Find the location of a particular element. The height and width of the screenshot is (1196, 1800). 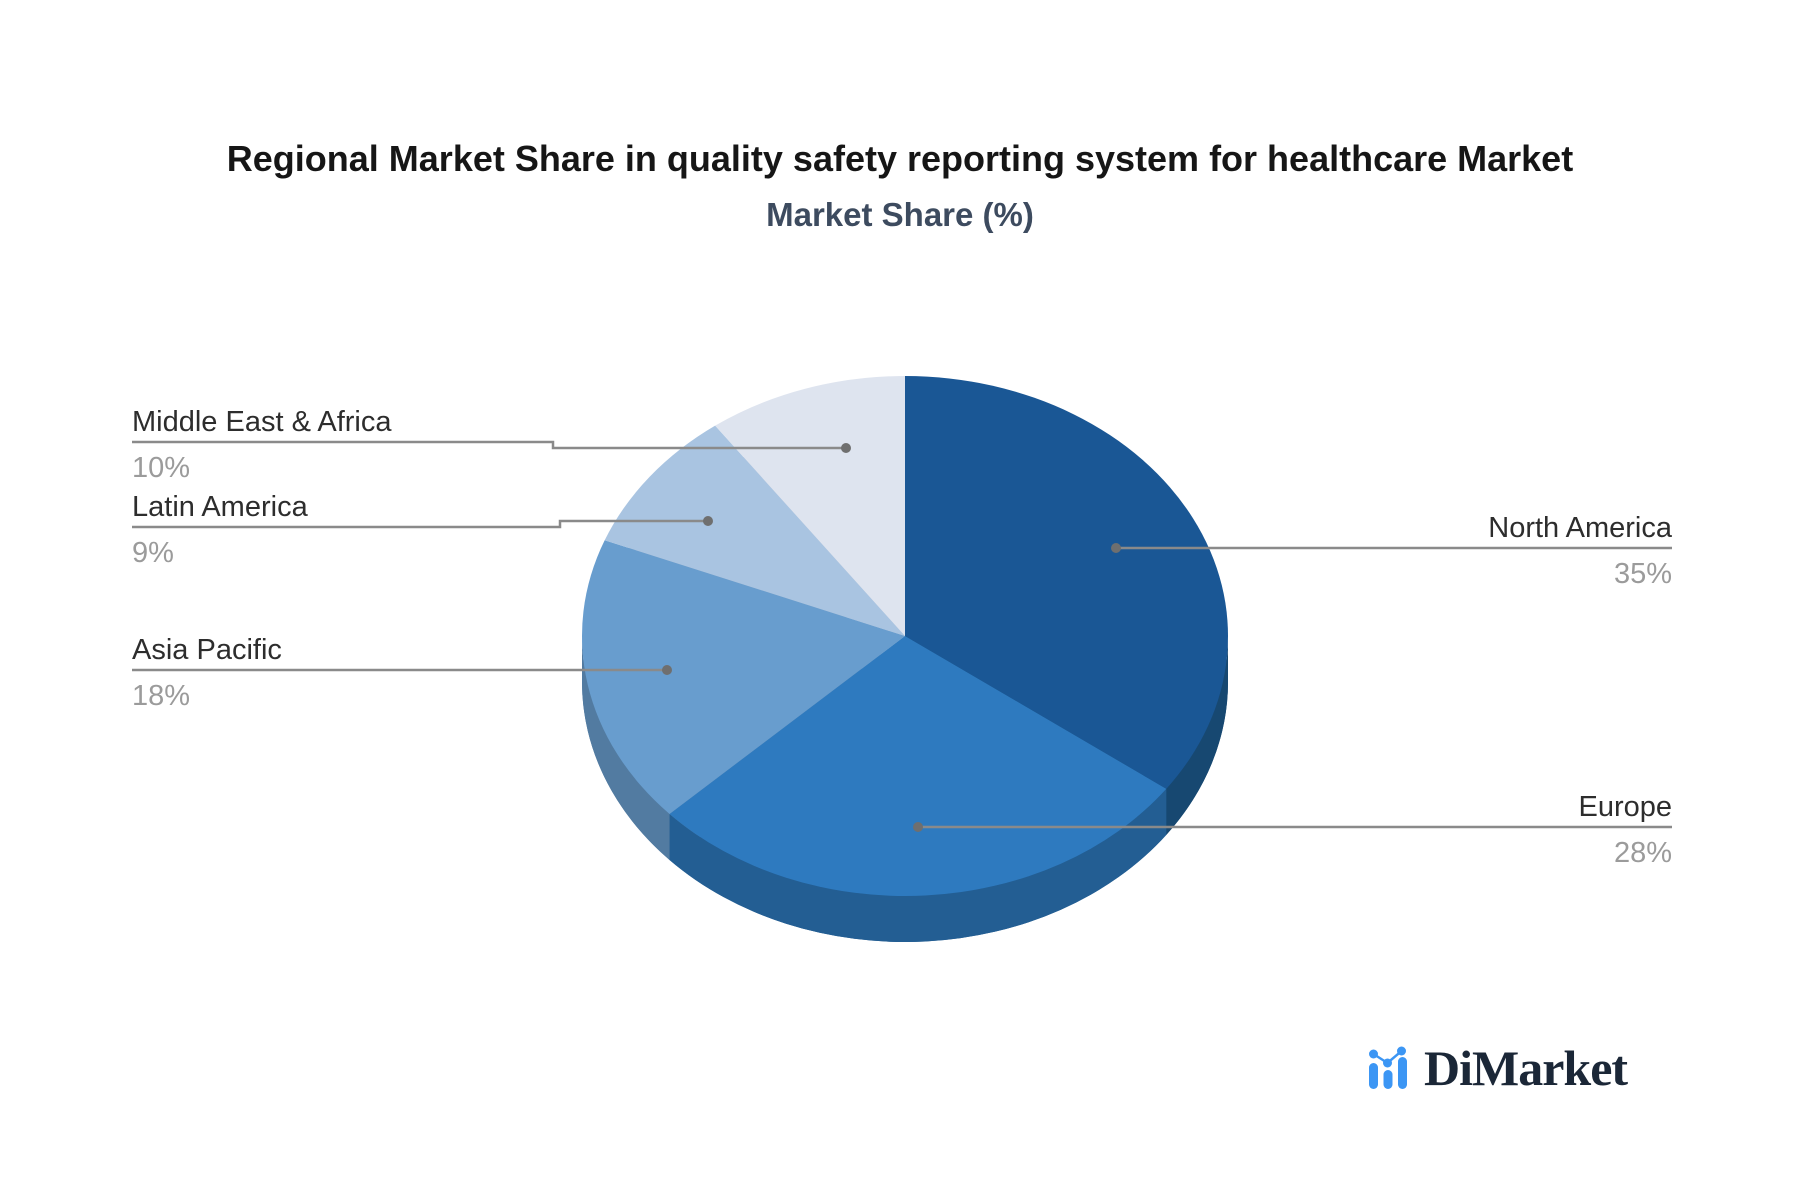

bar-chart-trend-icon is located at coordinates (1388, 1067).